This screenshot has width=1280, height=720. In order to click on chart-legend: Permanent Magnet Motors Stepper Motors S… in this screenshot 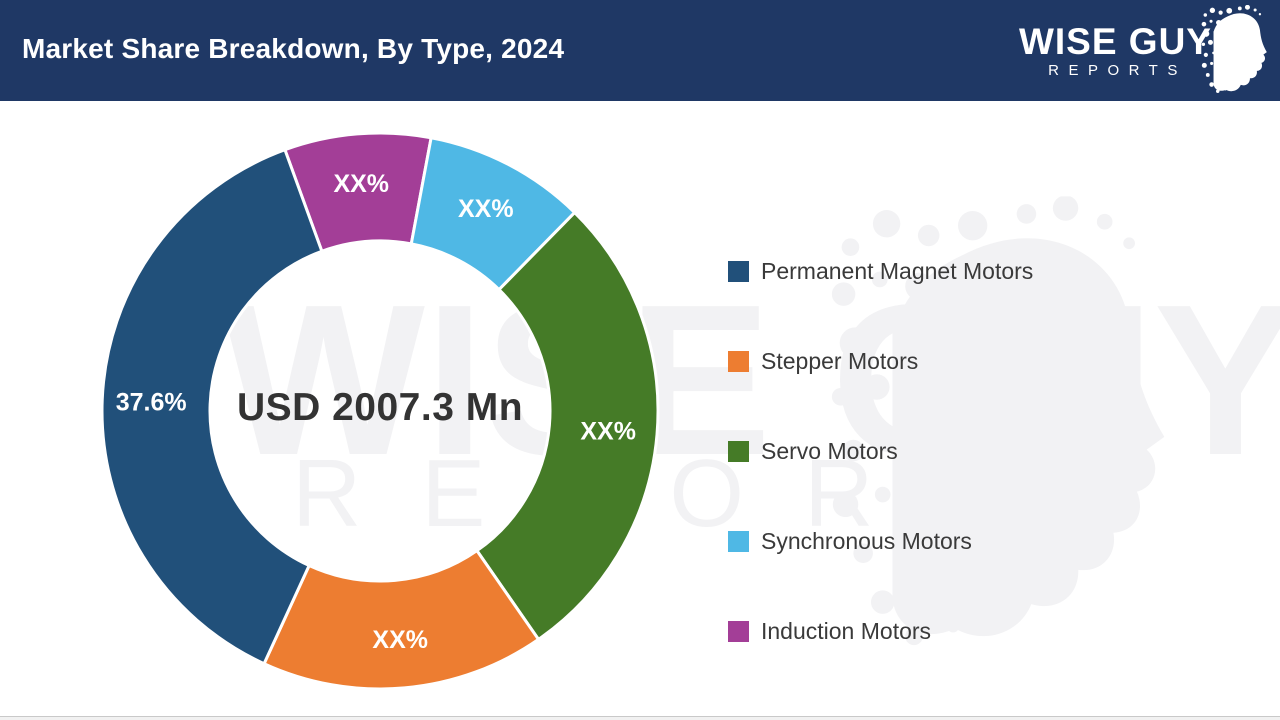, I will do `click(880, 473)`.